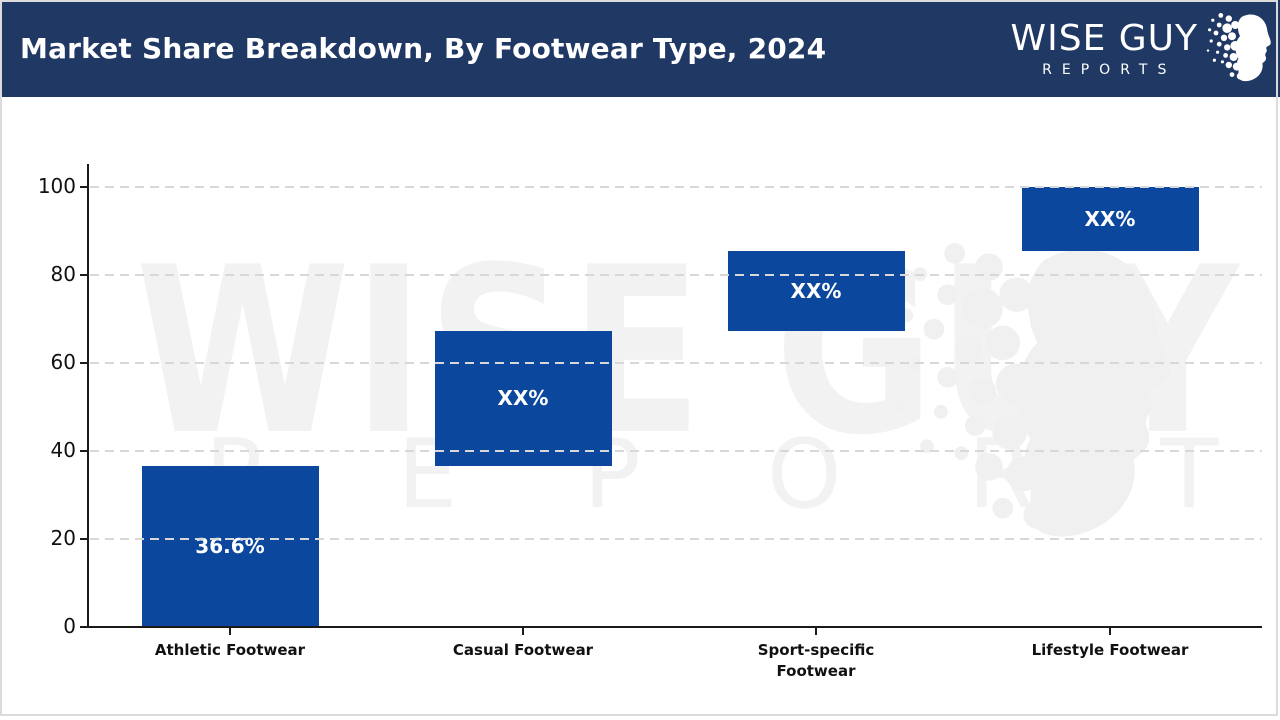  Describe the element at coordinates (63, 362) in the screenshot. I see `y-tick-label: 60` at that location.